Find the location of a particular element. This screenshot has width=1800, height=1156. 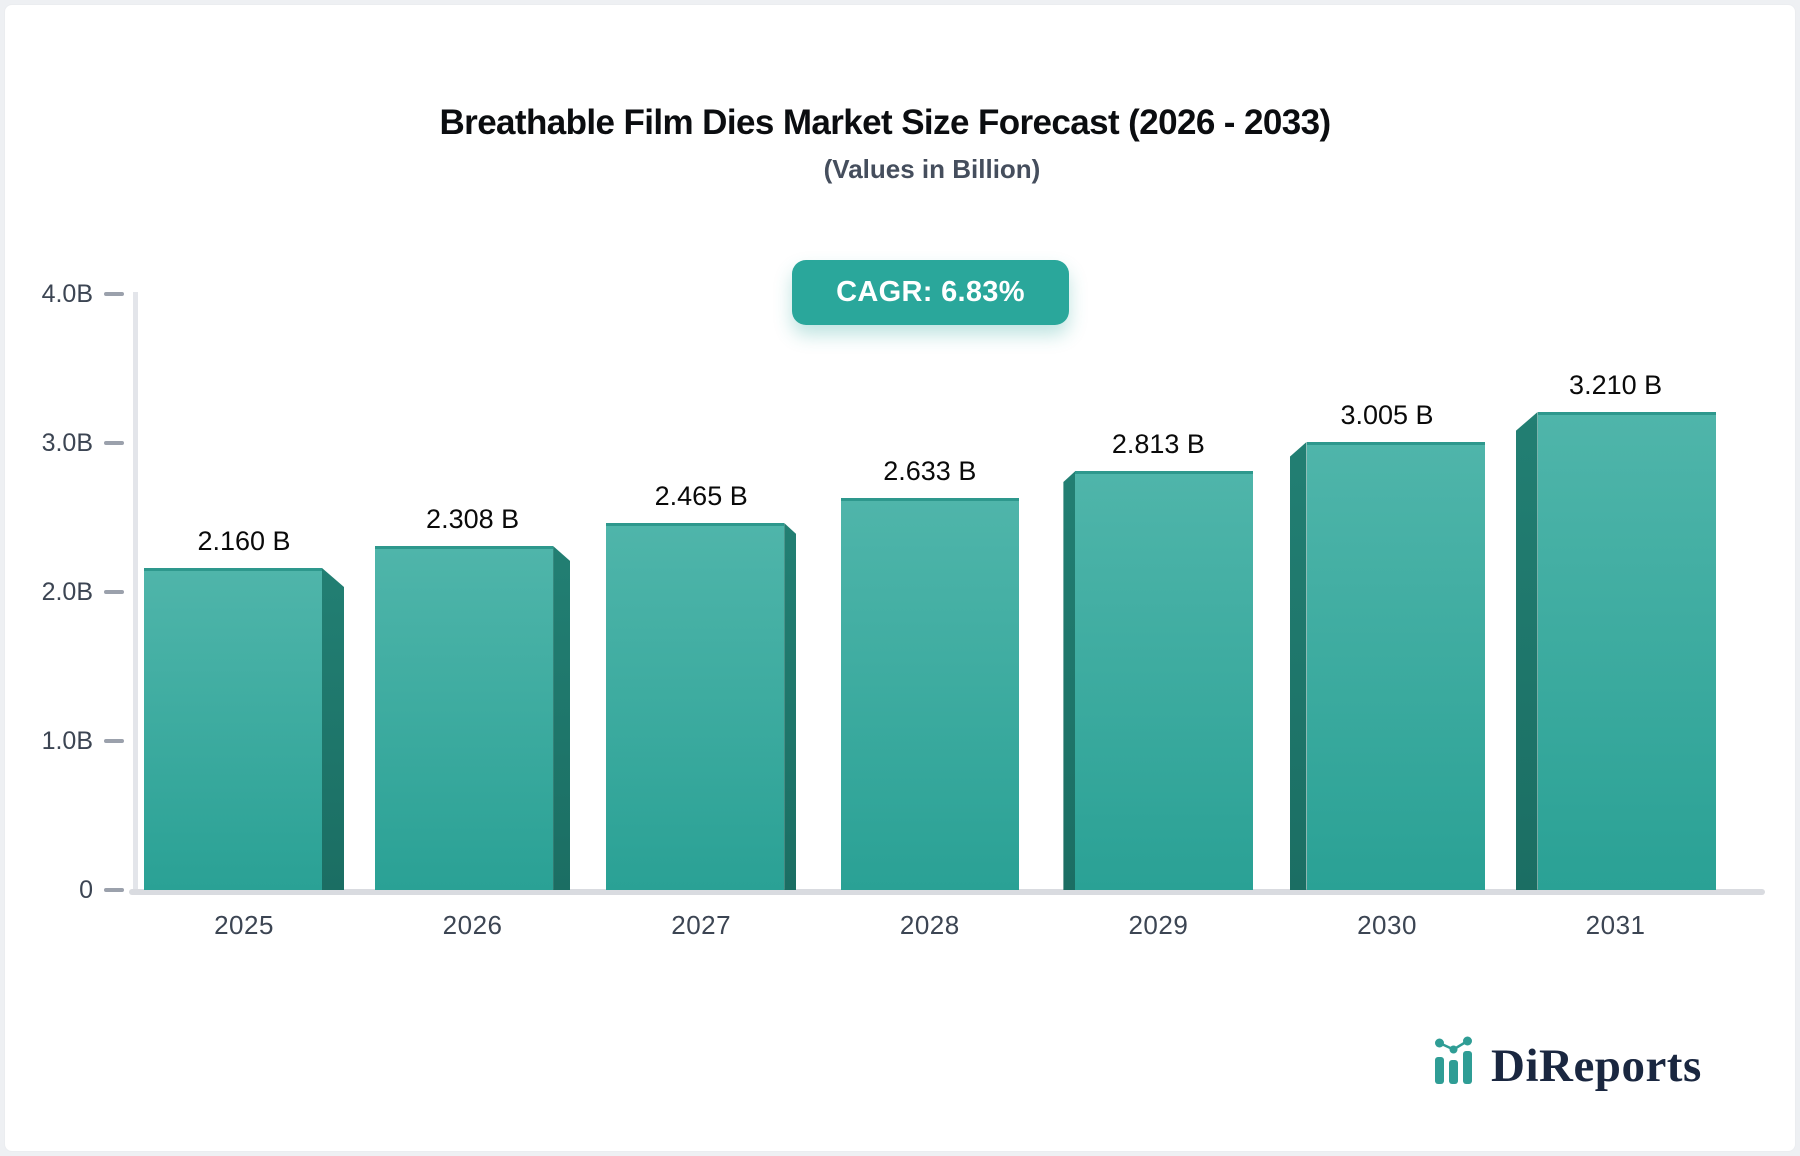

bar-value-label: 2.308 B is located at coordinates (473, 519).